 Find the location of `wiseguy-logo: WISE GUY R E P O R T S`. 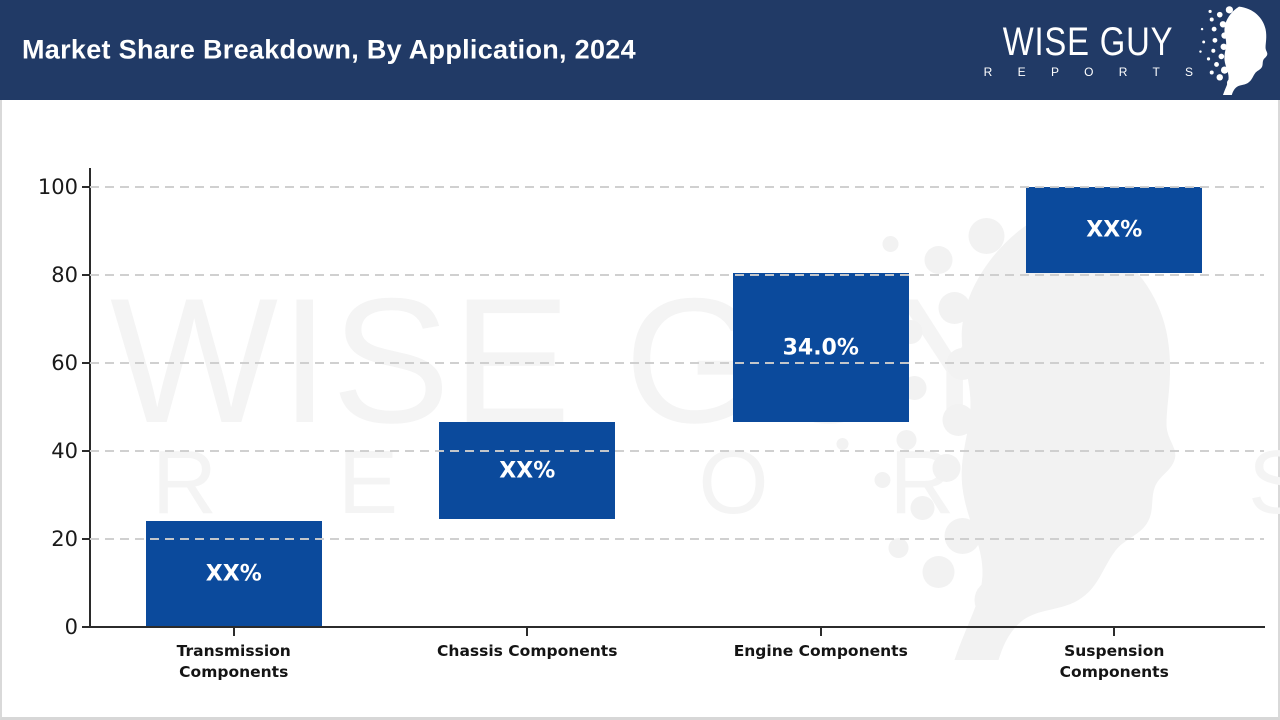

wiseguy-logo: WISE GUY R E P O R T S is located at coordinates (1122, 50).